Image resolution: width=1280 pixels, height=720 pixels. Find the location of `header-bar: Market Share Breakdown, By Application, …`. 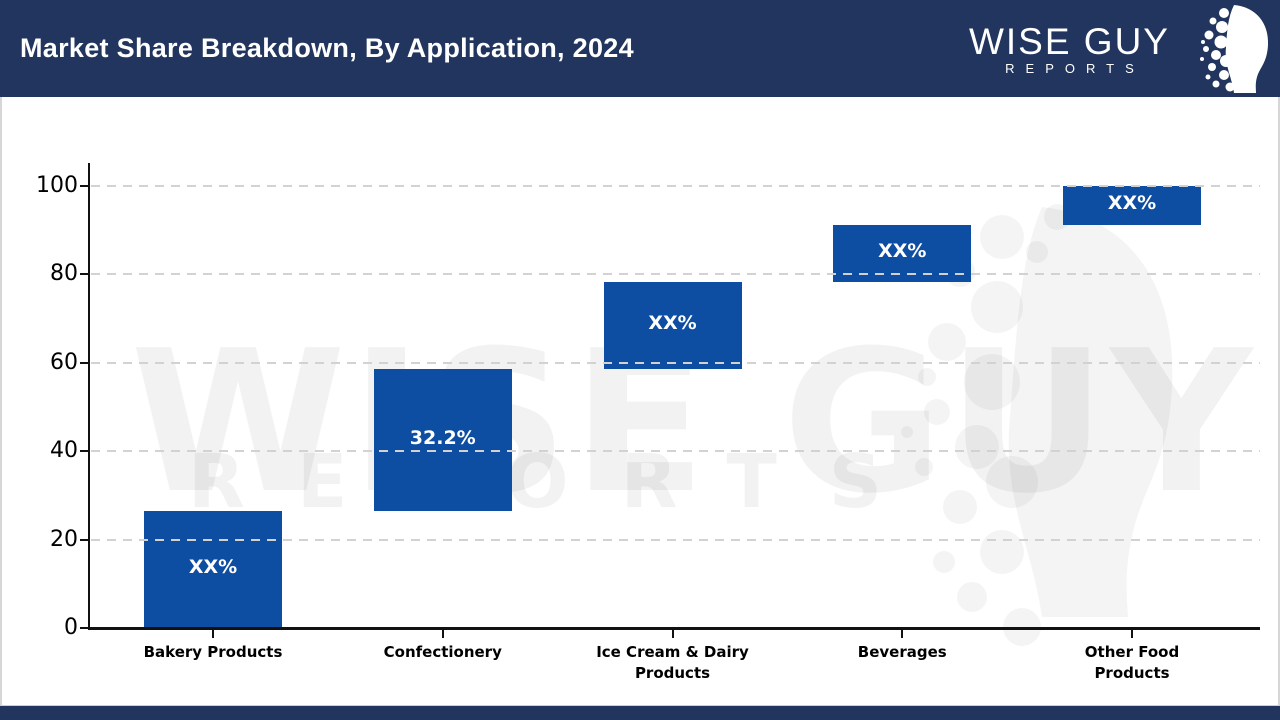

header-bar: Market Share Breakdown, By Application, … is located at coordinates (640, 48).